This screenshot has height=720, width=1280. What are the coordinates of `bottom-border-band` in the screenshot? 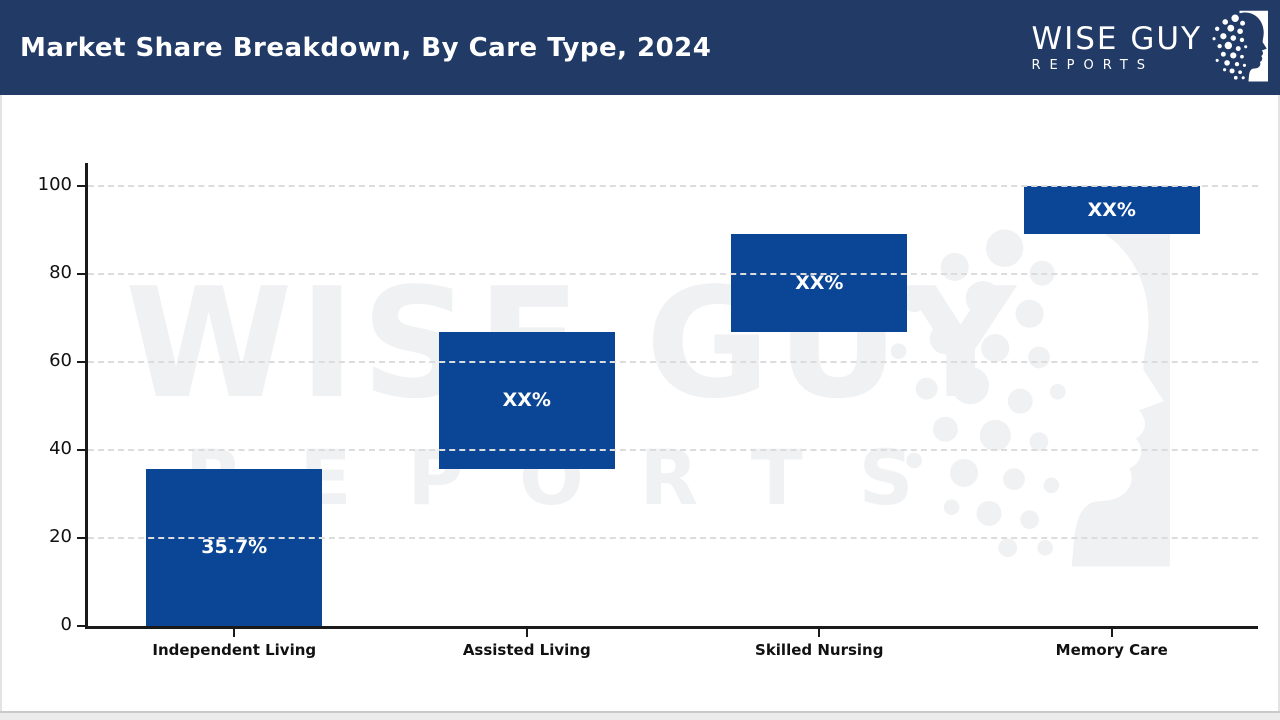 It's located at (640, 715).